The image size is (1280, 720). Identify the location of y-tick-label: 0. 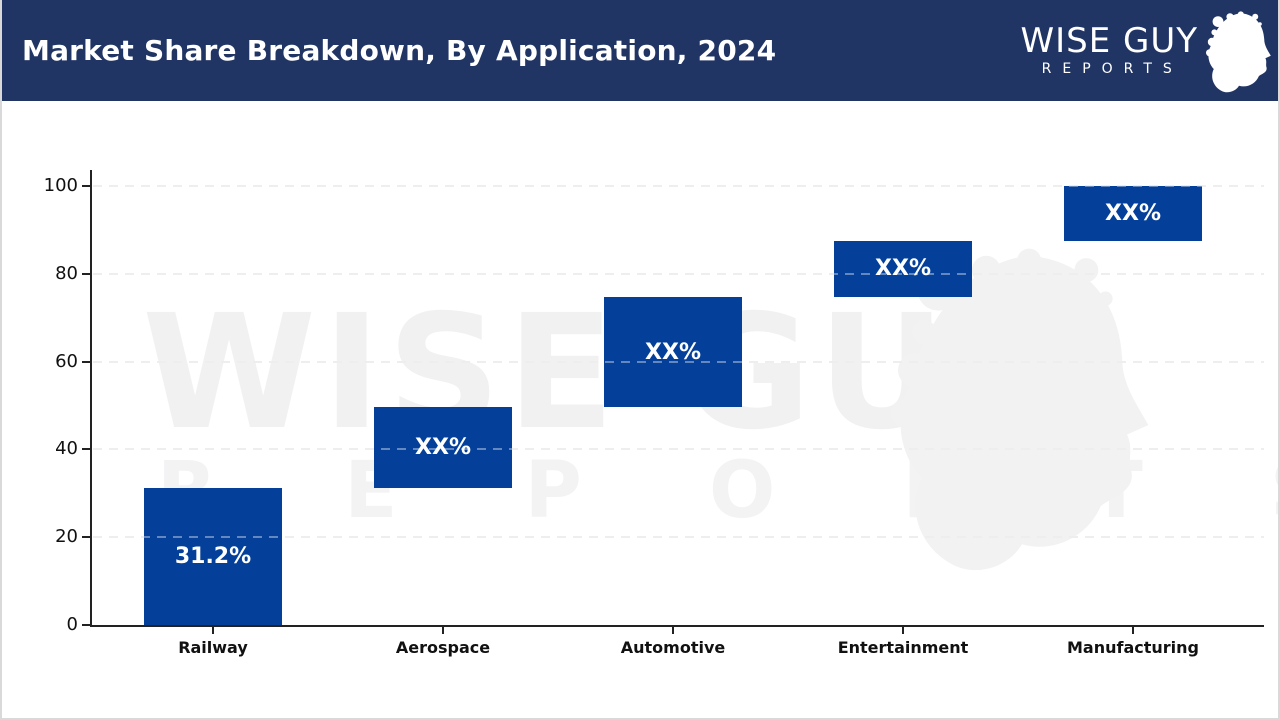
(72, 624).